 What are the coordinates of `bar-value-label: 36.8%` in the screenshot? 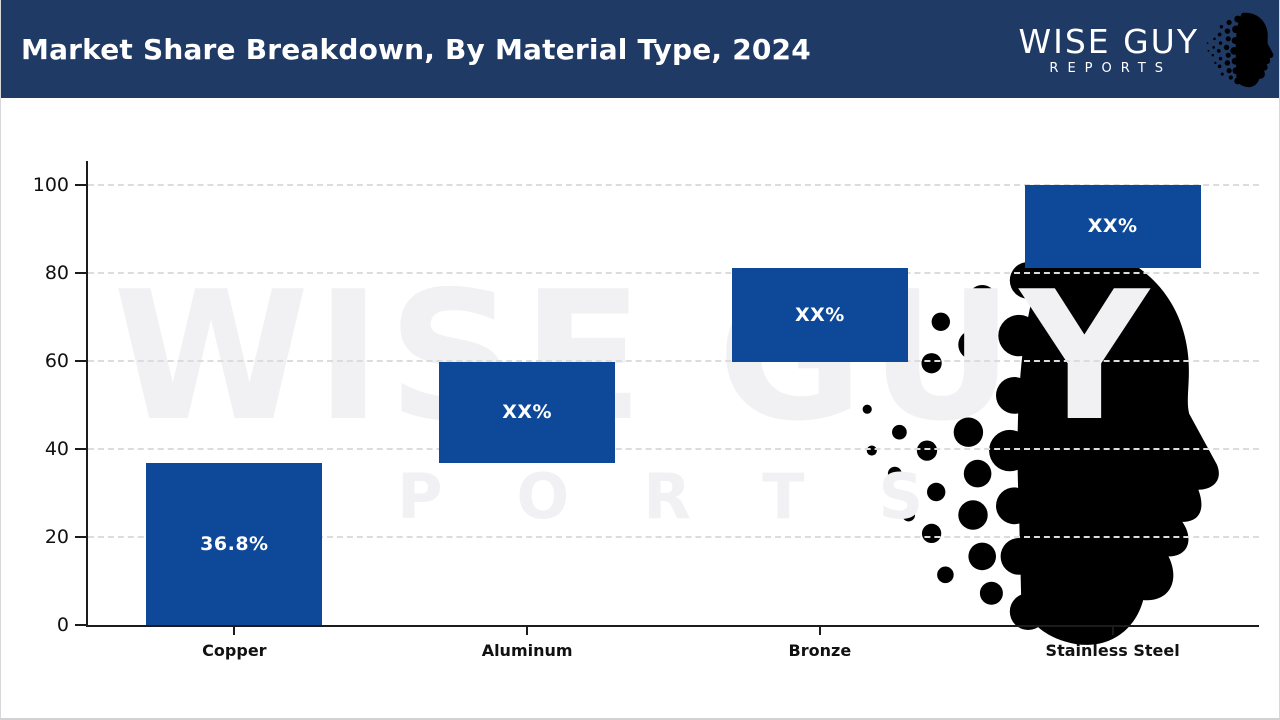 It's located at (234, 544).